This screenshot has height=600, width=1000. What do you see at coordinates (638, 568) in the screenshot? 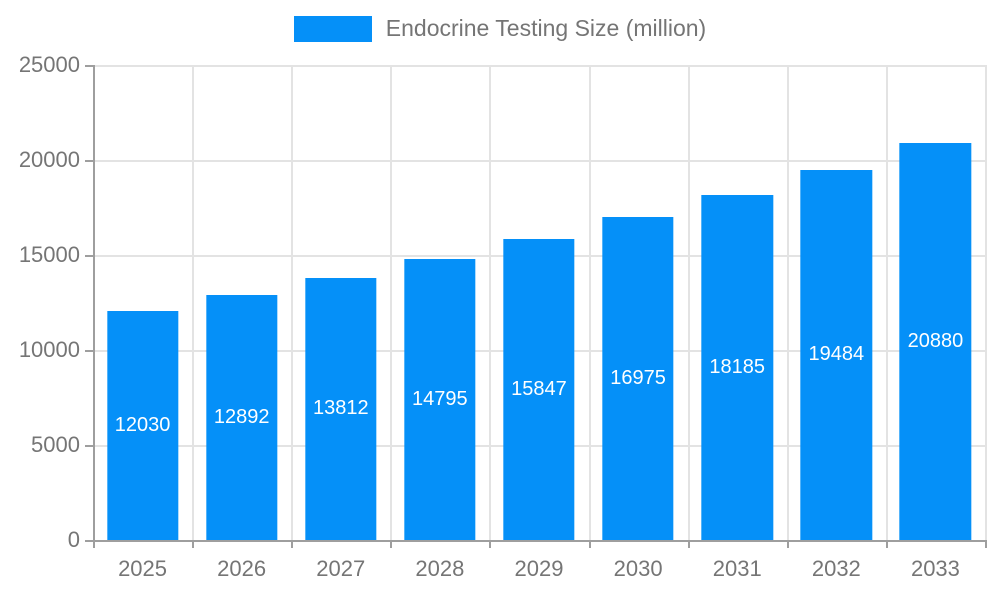
I see `x-axis-label: 2030` at bounding box center [638, 568].